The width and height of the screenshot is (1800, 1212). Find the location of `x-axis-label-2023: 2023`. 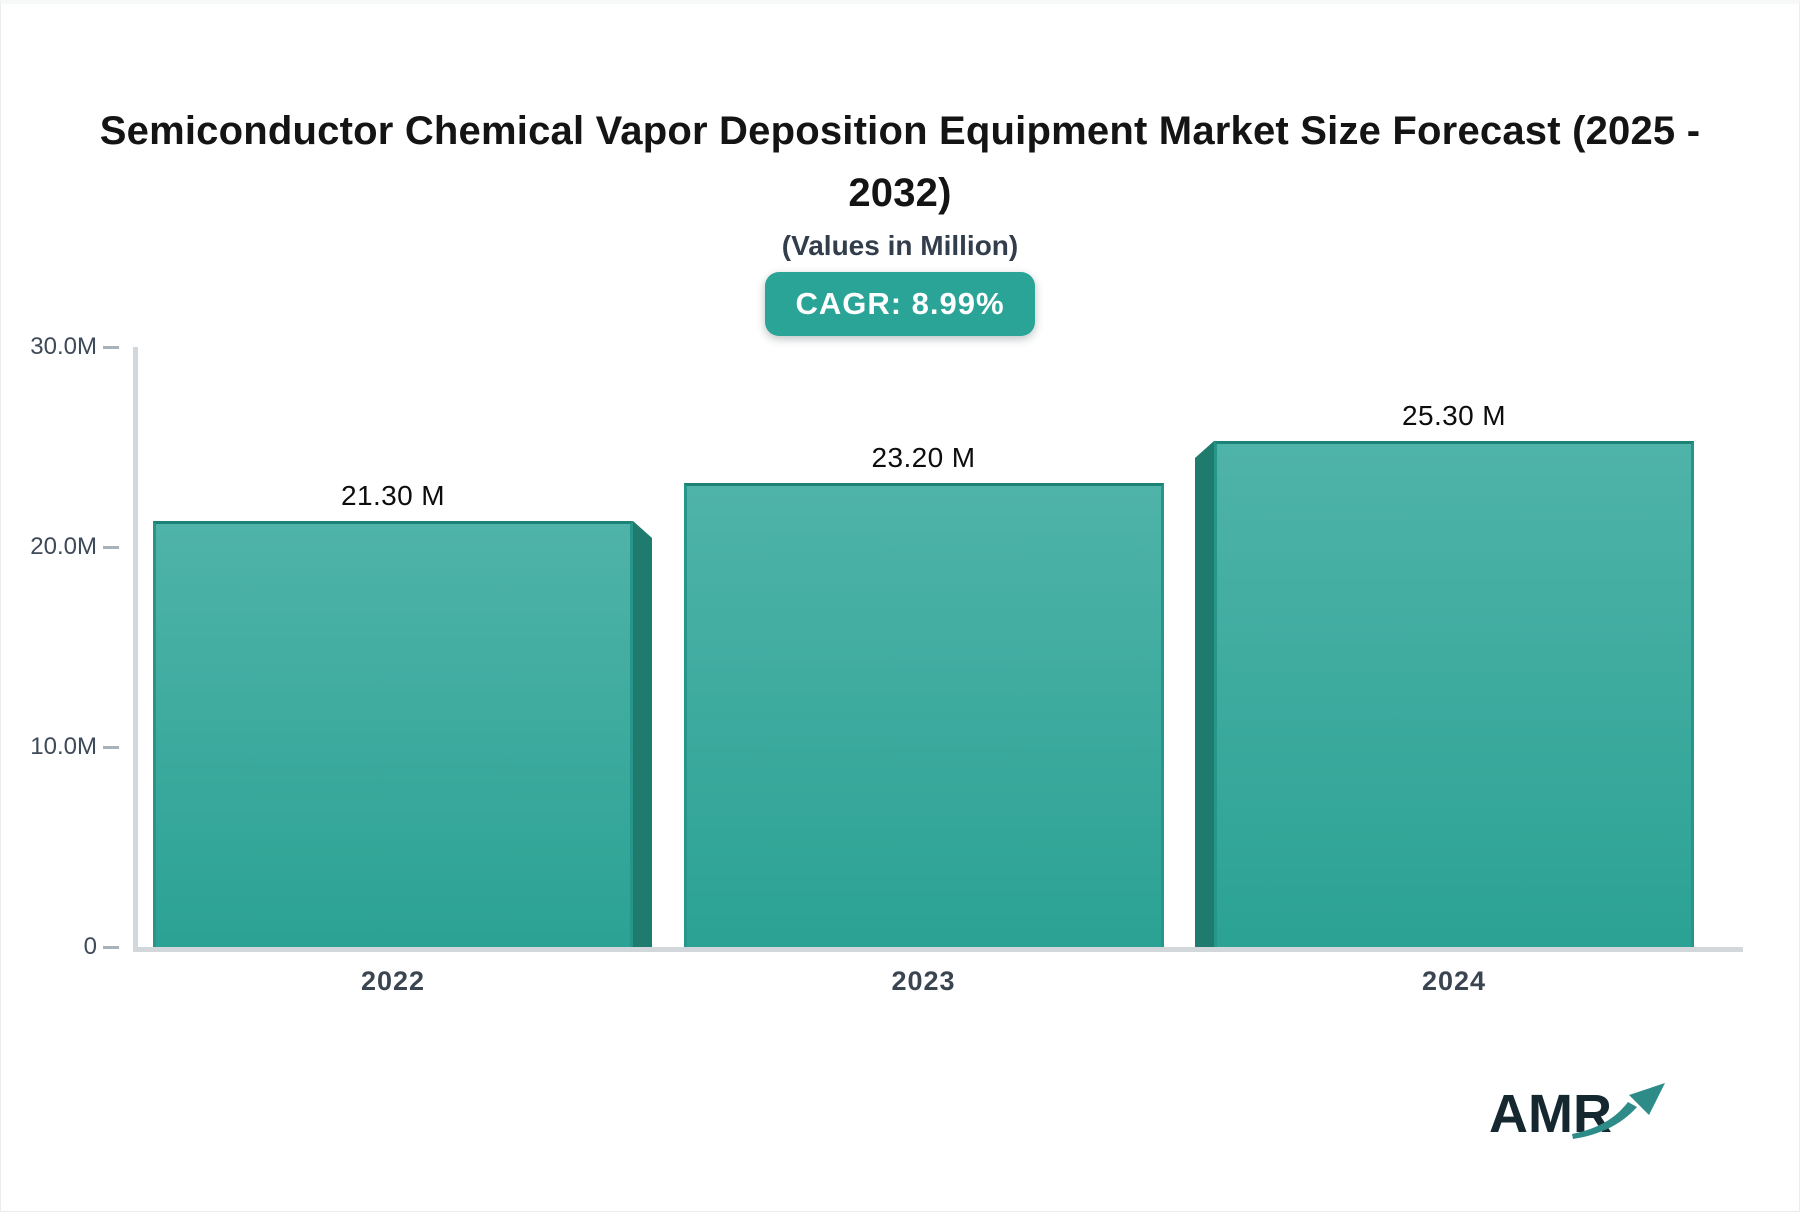

x-axis-label-2023: 2023 is located at coordinates (923, 981).